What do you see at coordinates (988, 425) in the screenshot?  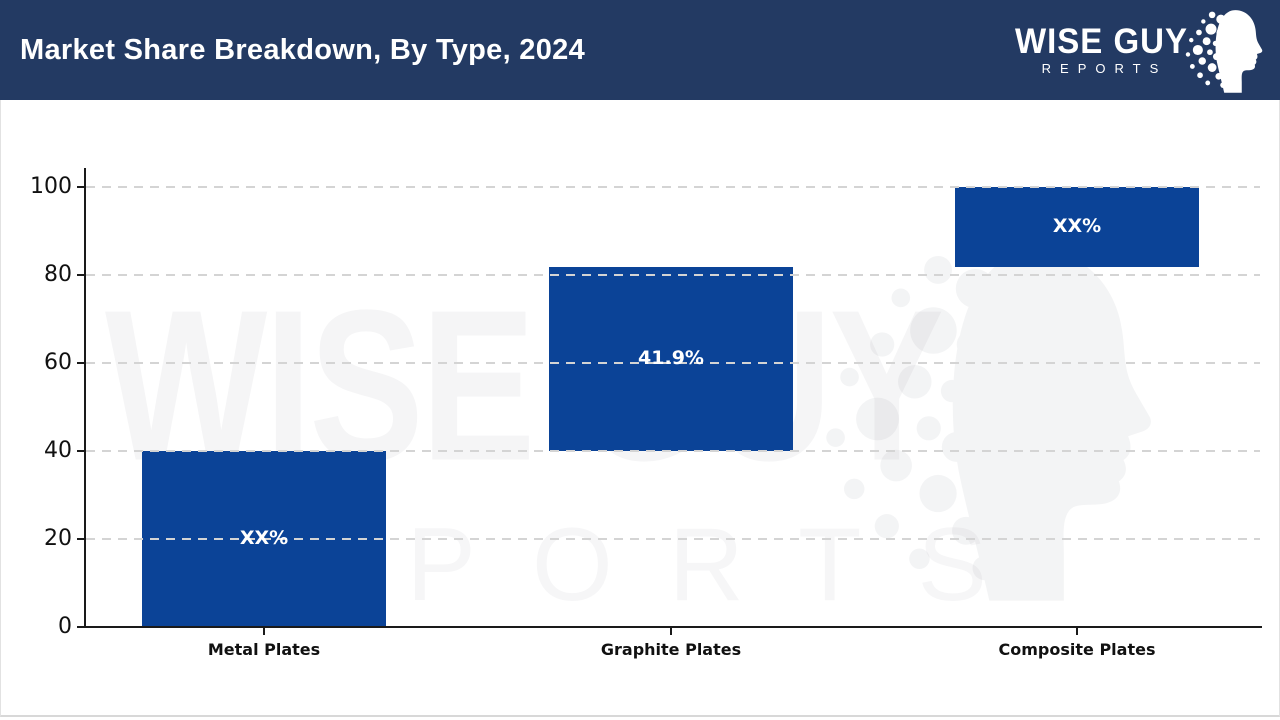 I see `watermark-head-icon` at bounding box center [988, 425].